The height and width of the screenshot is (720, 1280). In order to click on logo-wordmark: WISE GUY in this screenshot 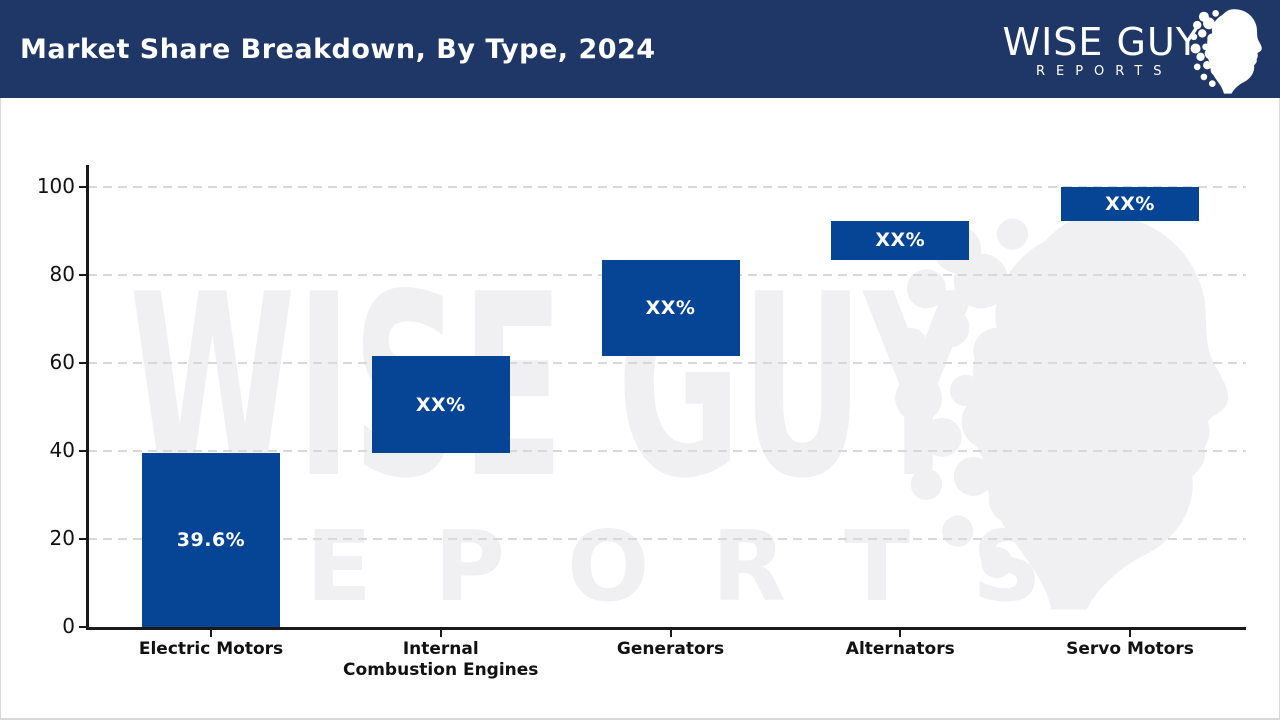, I will do `click(1101, 41)`.